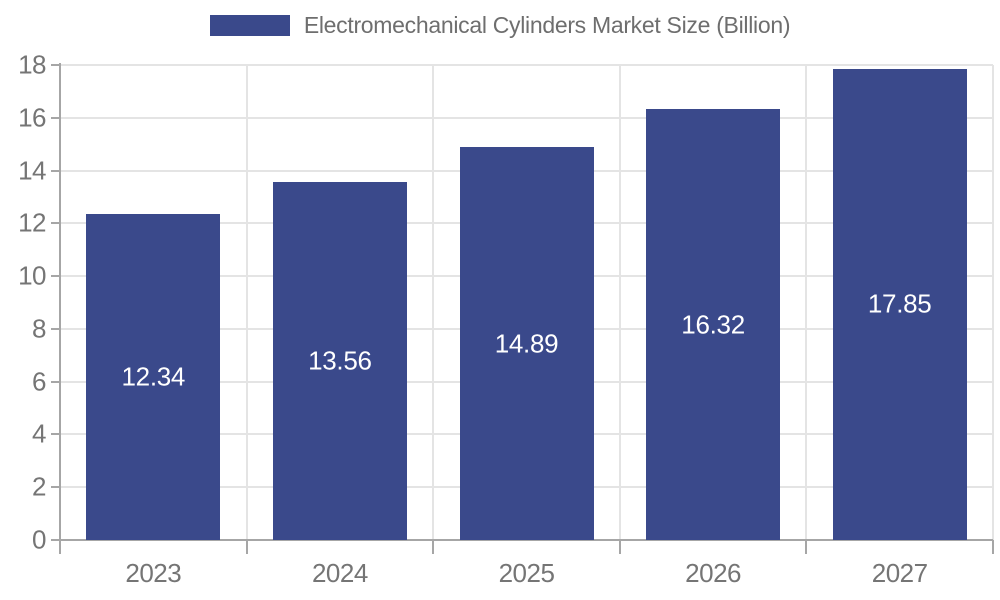  What do you see at coordinates (60, 308) in the screenshot?
I see `y-axis-line` at bounding box center [60, 308].